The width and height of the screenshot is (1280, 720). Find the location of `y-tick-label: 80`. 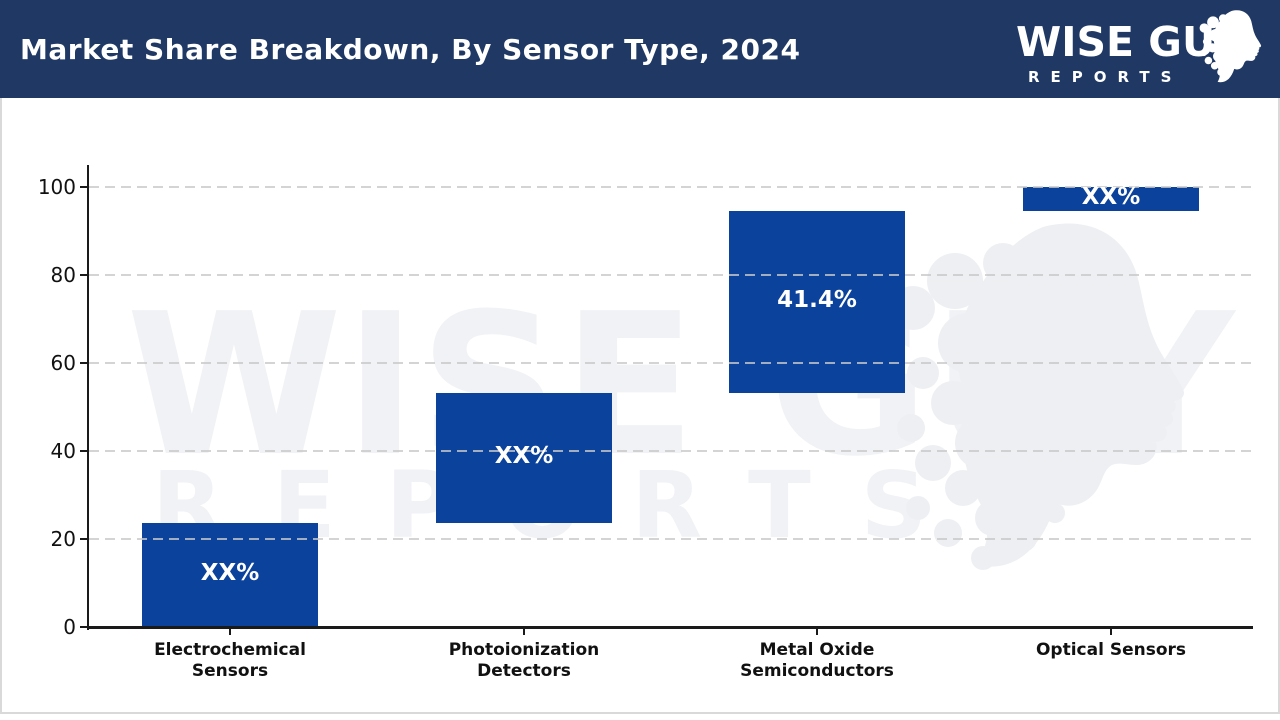

y-tick-label: 80 is located at coordinates (63, 275).